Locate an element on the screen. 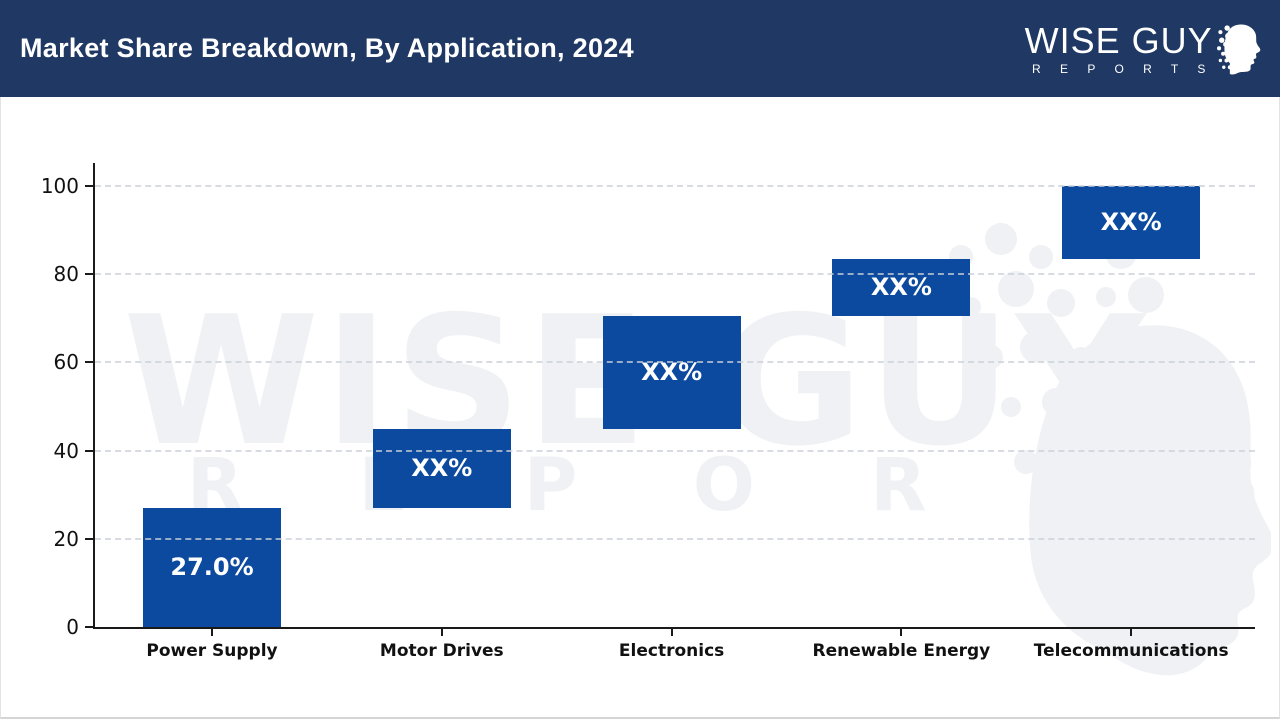 This screenshot has height=720, width=1280. bar-value-label: 27.0% is located at coordinates (212, 567).